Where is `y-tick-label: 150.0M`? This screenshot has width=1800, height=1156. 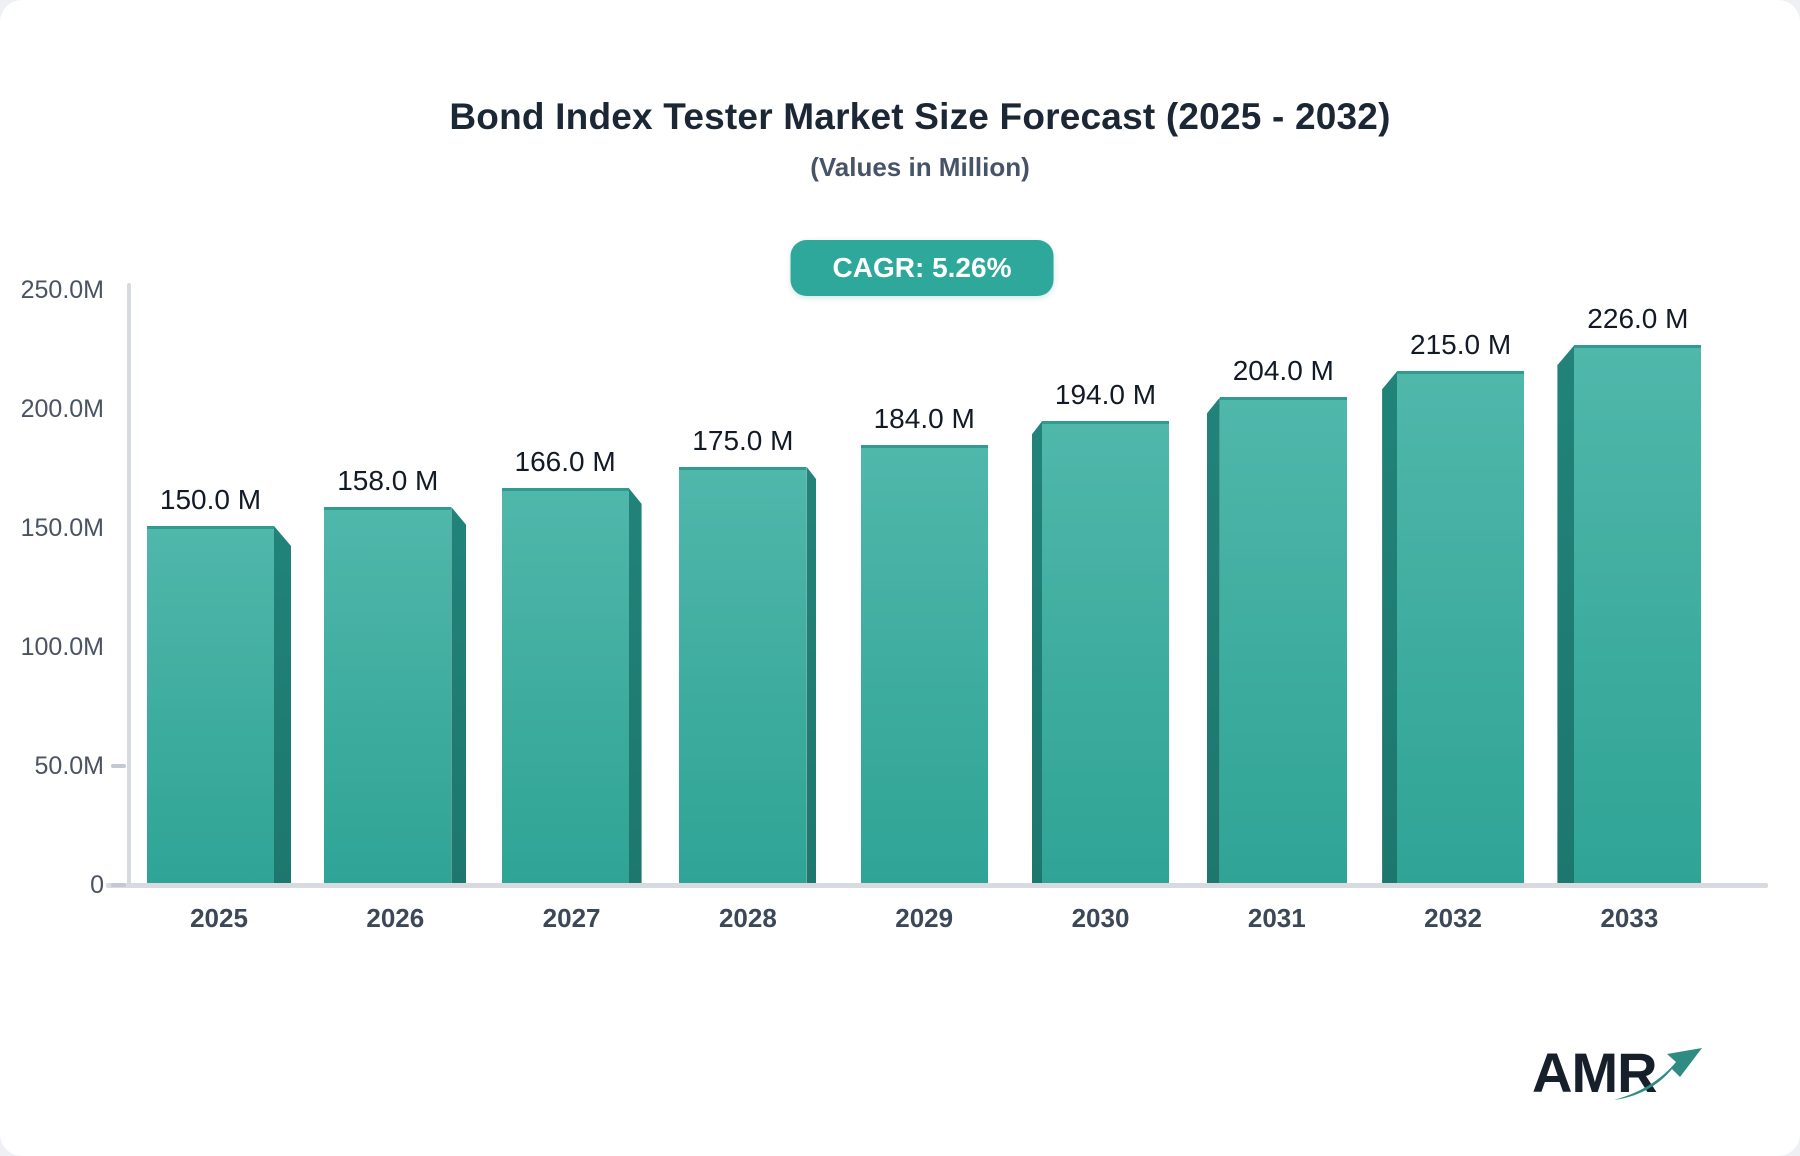 y-tick-label: 150.0M is located at coordinates (62, 528).